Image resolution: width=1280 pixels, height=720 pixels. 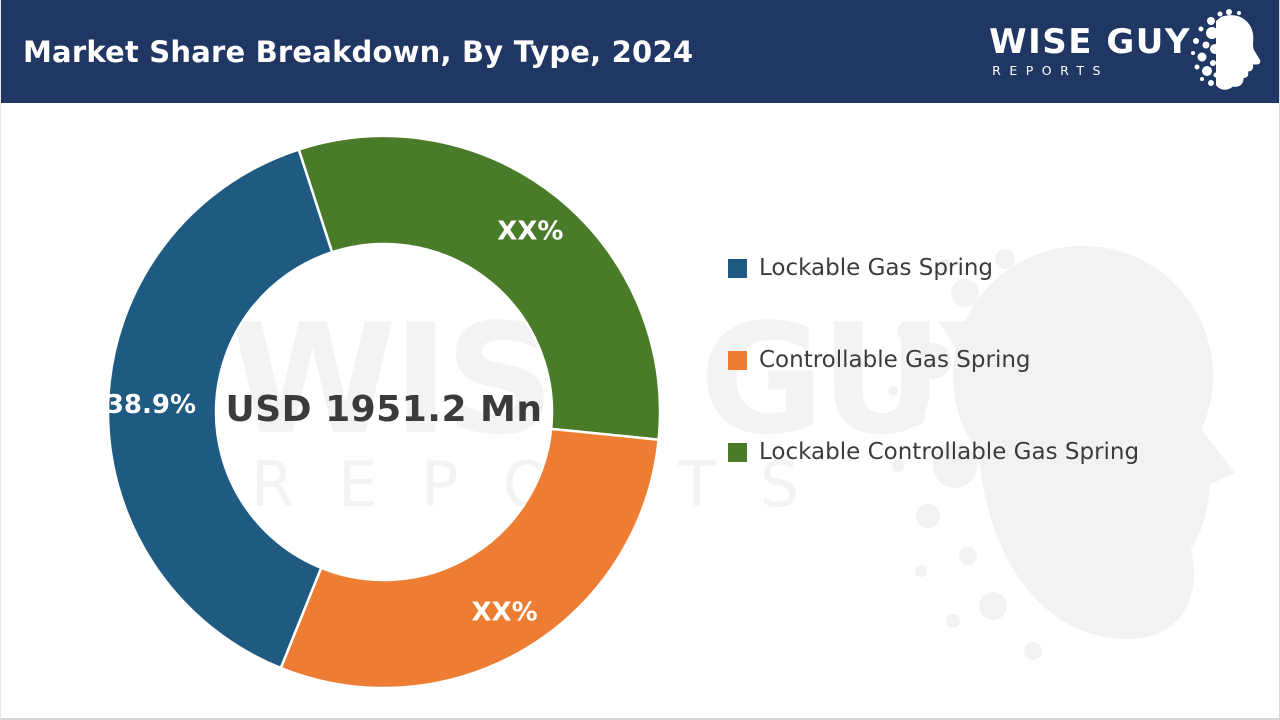 I want to click on legend-label: Lockable Controllable Gas Spring, so click(x=949, y=452).